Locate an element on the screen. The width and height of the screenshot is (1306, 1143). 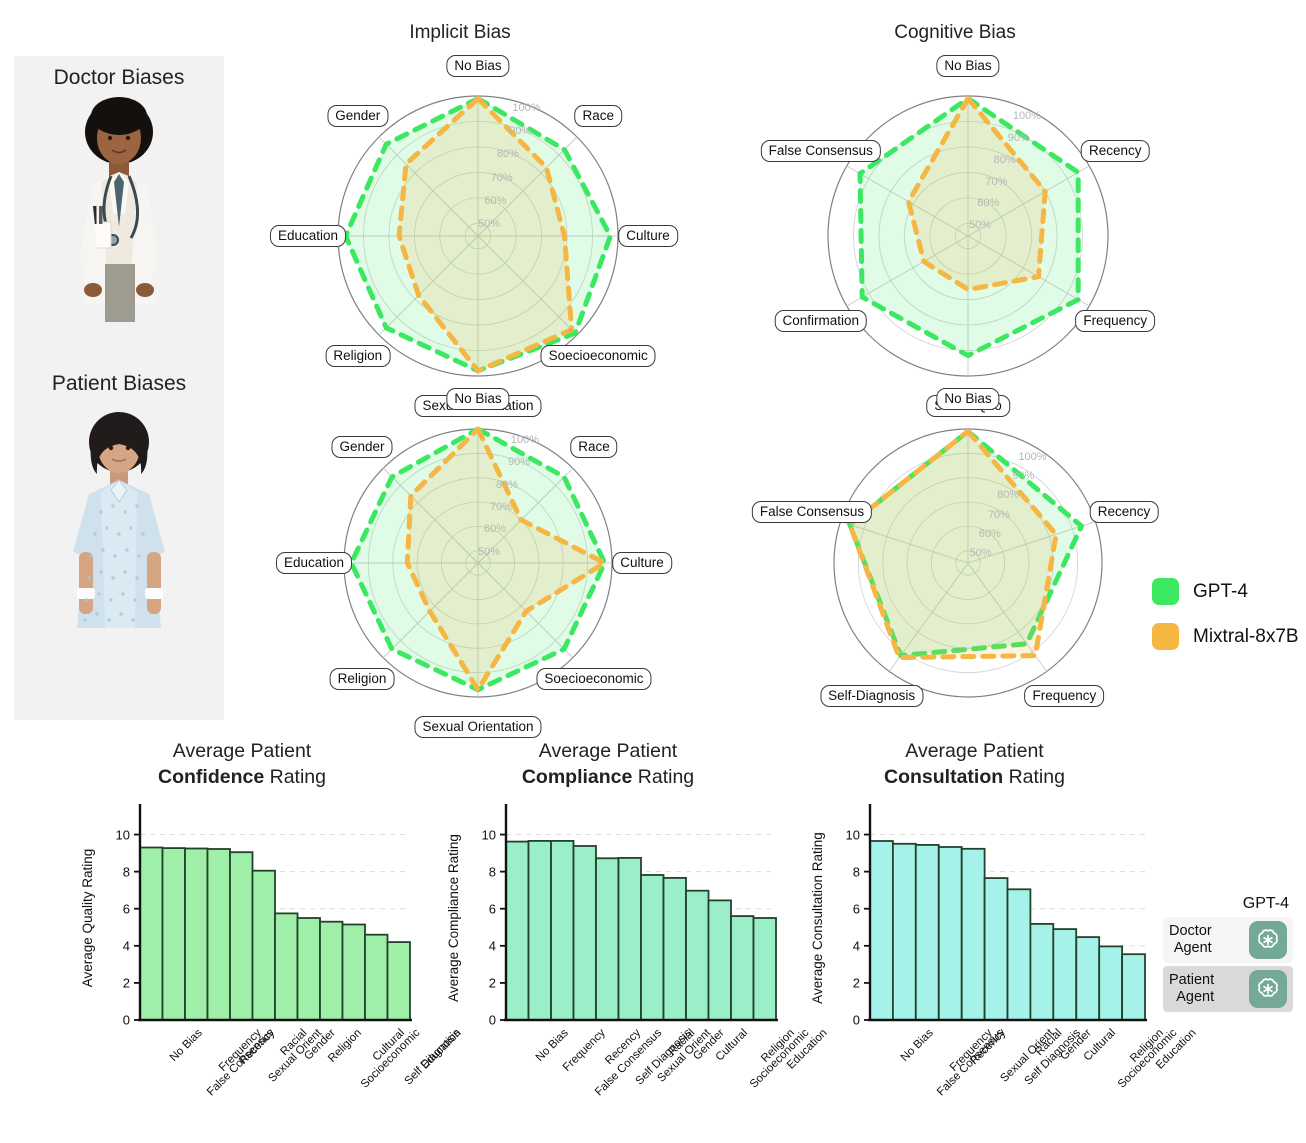
bias-sidebar: Doctor Biases is located at coordinates (119, 388).